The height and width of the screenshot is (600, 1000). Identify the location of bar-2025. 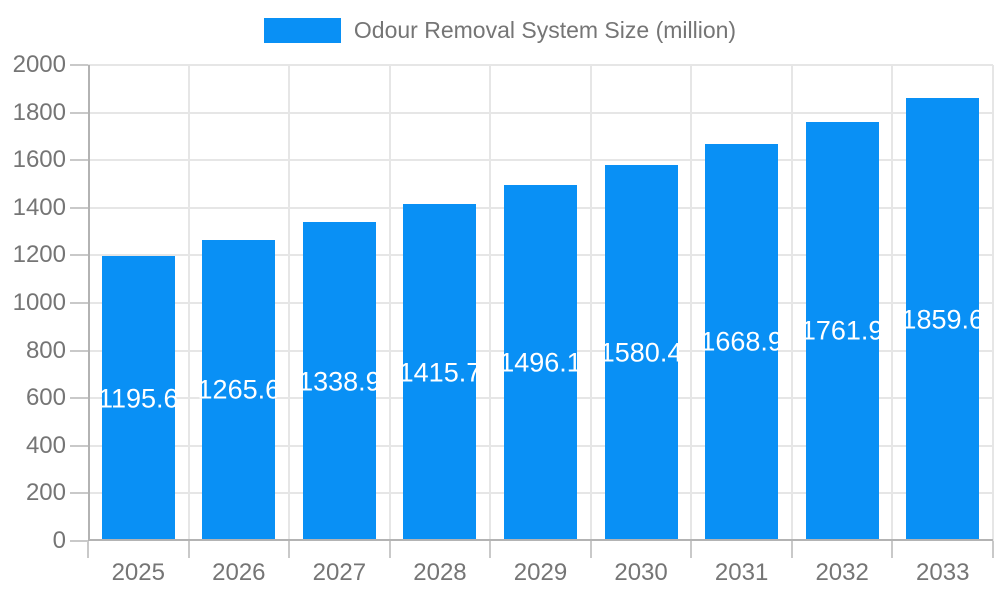
(138, 398).